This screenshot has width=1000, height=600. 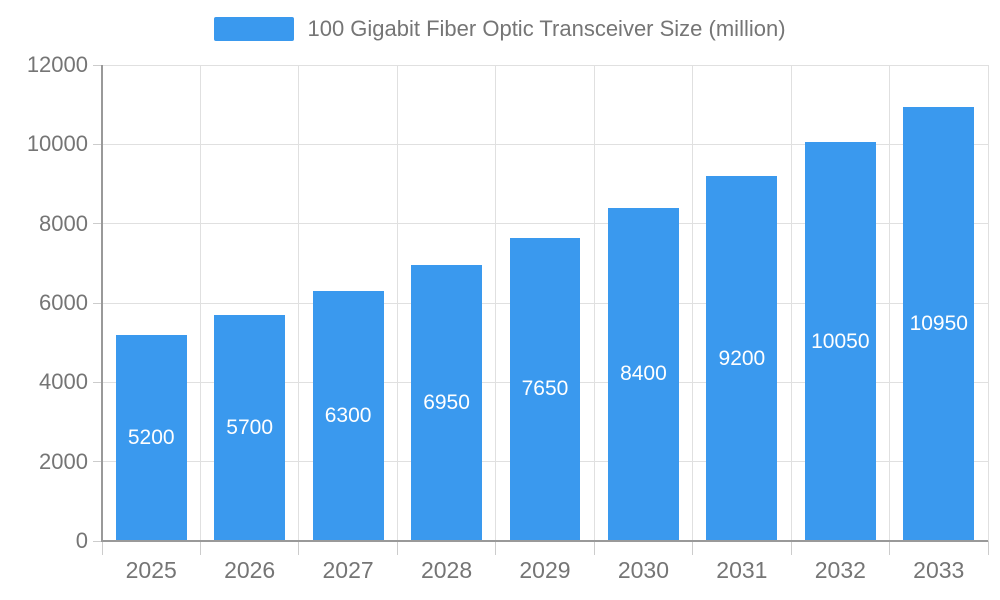 I want to click on bar: 6300, so click(x=348, y=416).